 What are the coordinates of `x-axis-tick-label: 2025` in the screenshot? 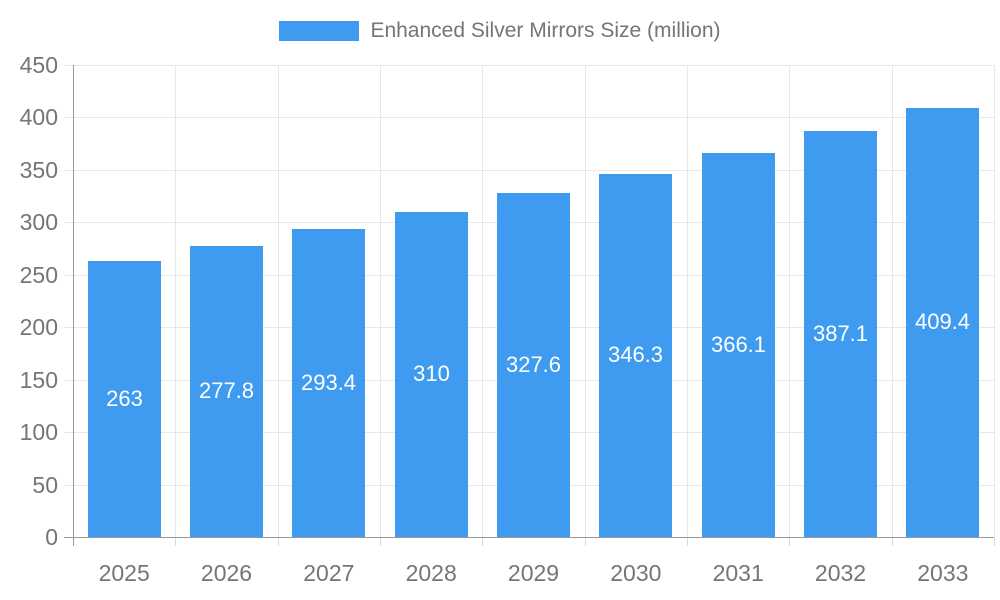 It's located at (124, 573).